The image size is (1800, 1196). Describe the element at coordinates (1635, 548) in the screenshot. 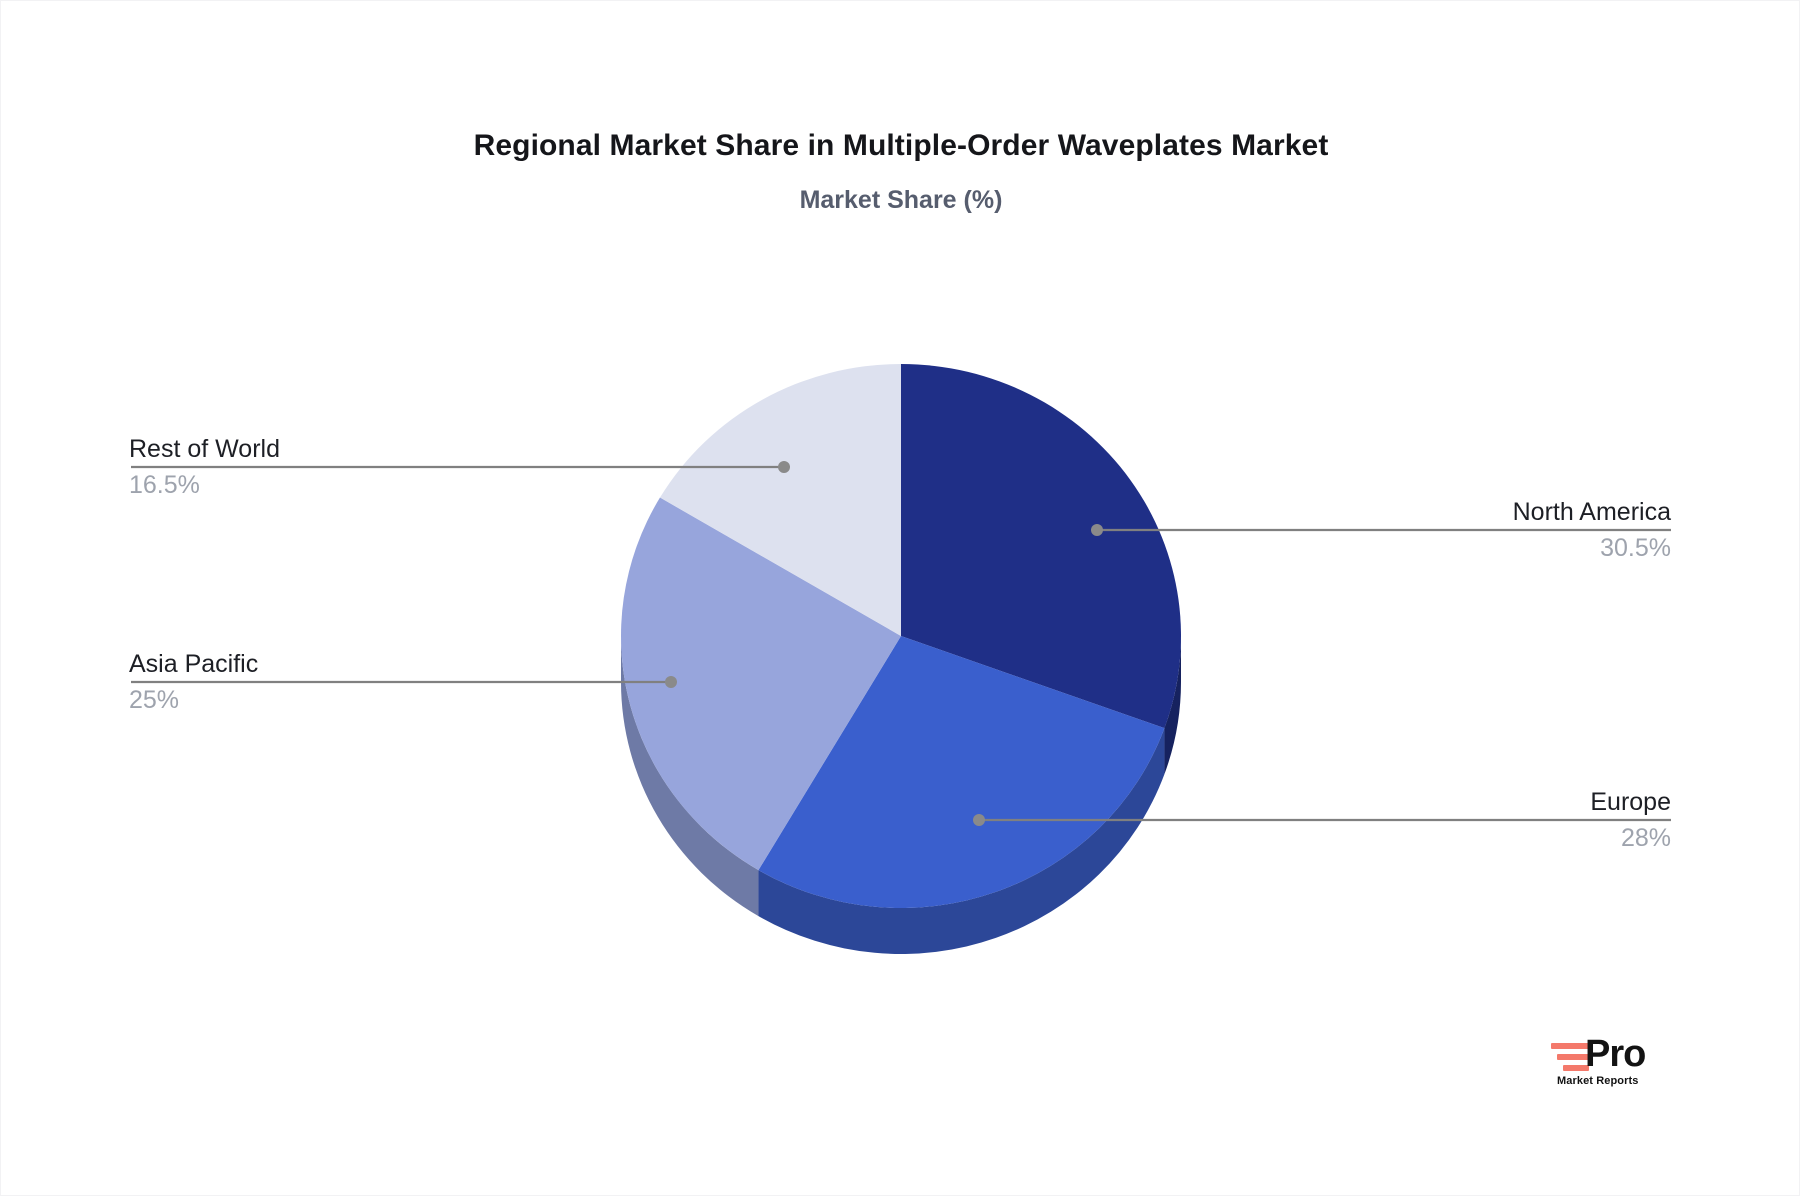

I see `callout-value-north-america: 30.5%` at that location.